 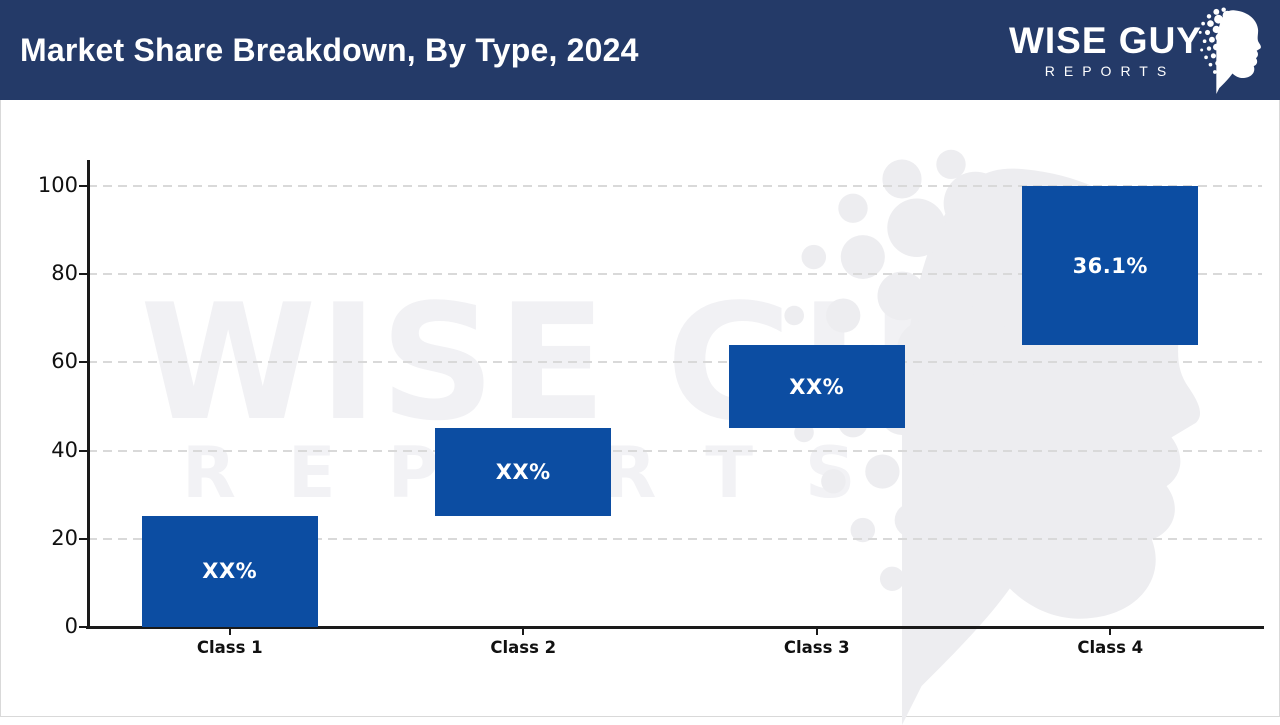 I want to click on brand-wordmark: WISE GUY REPORTS, so click(x=1105, y=50).